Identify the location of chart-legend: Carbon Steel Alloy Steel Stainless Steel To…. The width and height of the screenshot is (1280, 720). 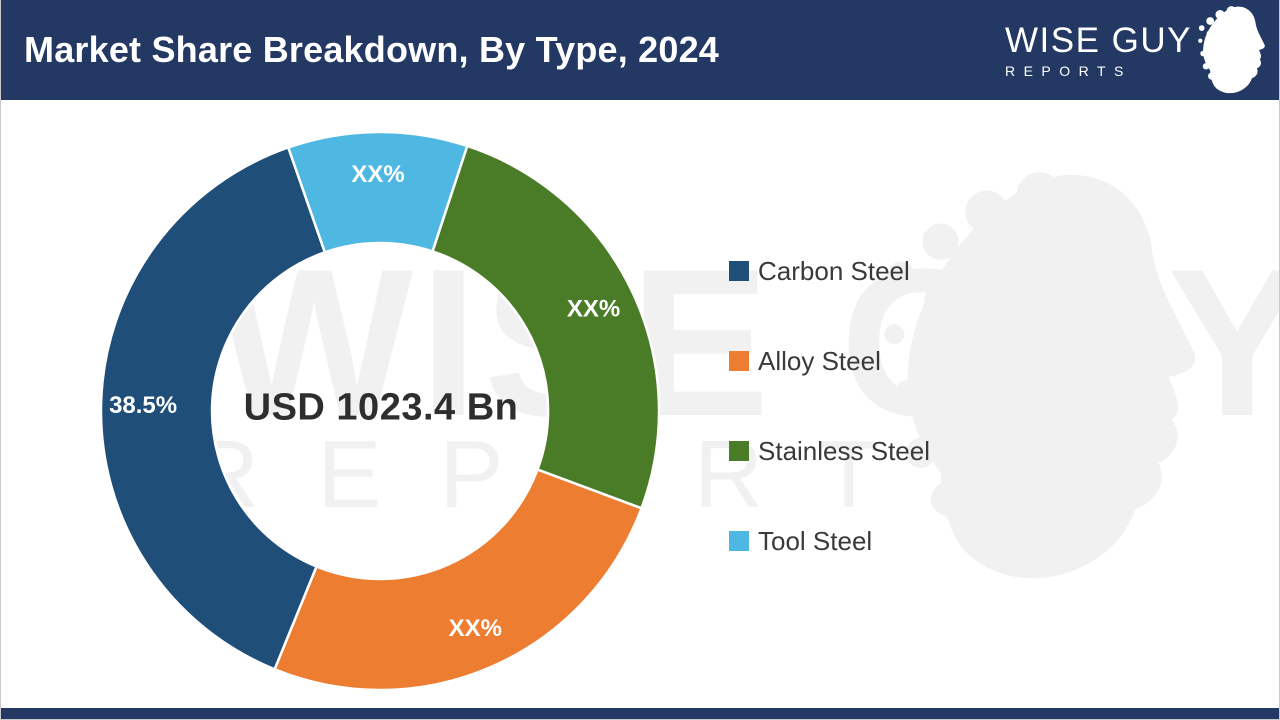
(829, 438).